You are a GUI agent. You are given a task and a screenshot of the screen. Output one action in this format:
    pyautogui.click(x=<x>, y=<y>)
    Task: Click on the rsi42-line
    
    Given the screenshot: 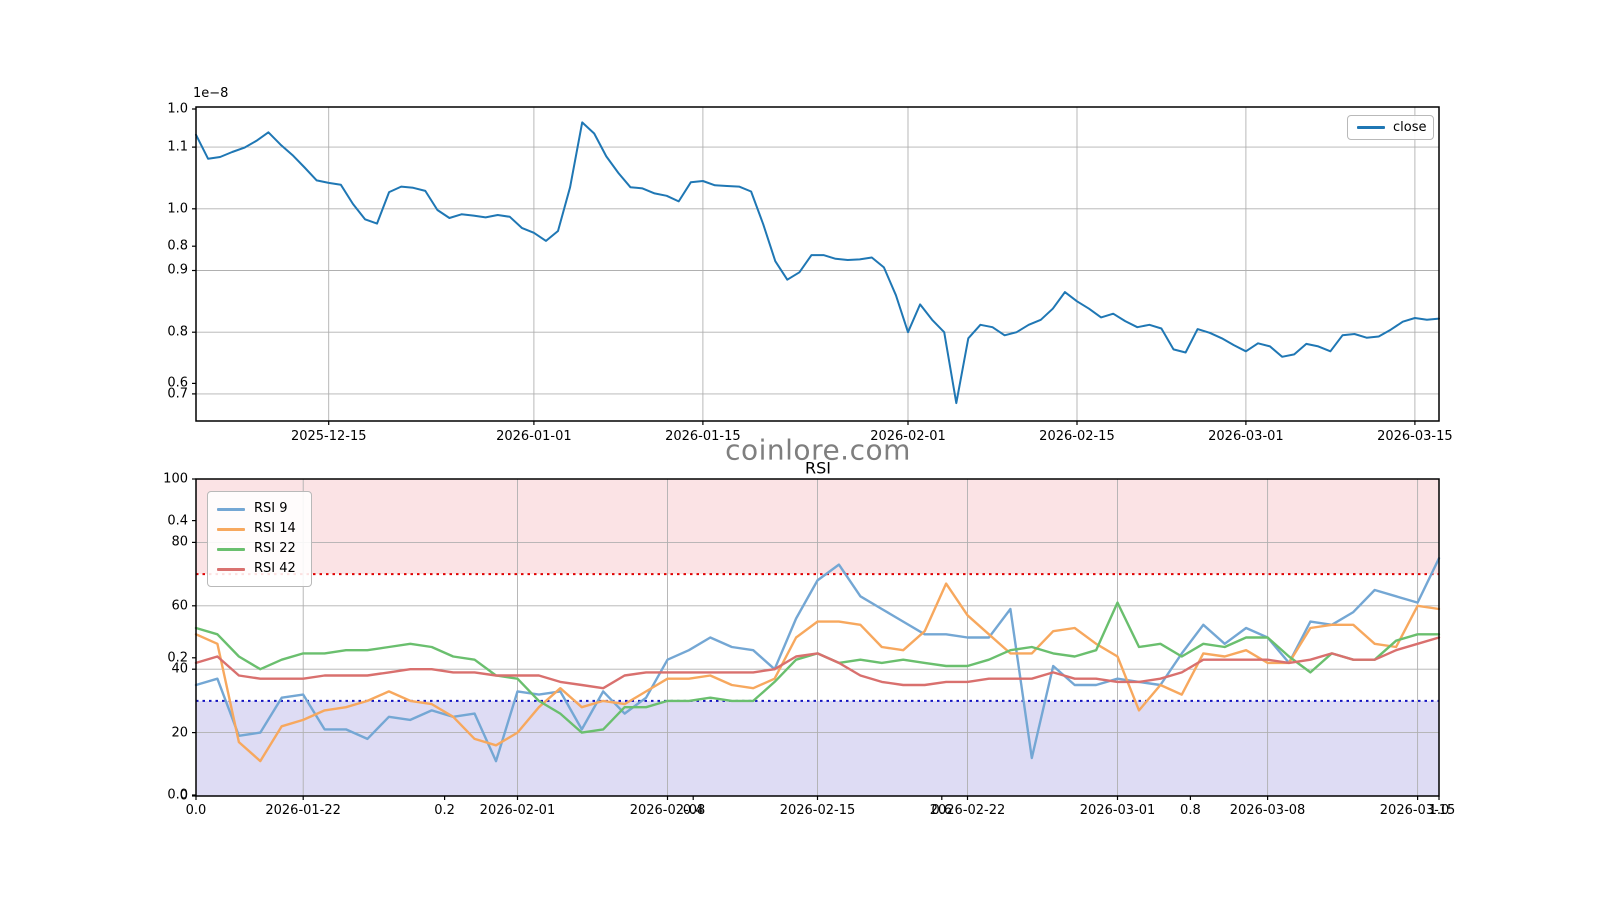 What is the action you would take?
    pyautogui.click(x=817, y=663)
    